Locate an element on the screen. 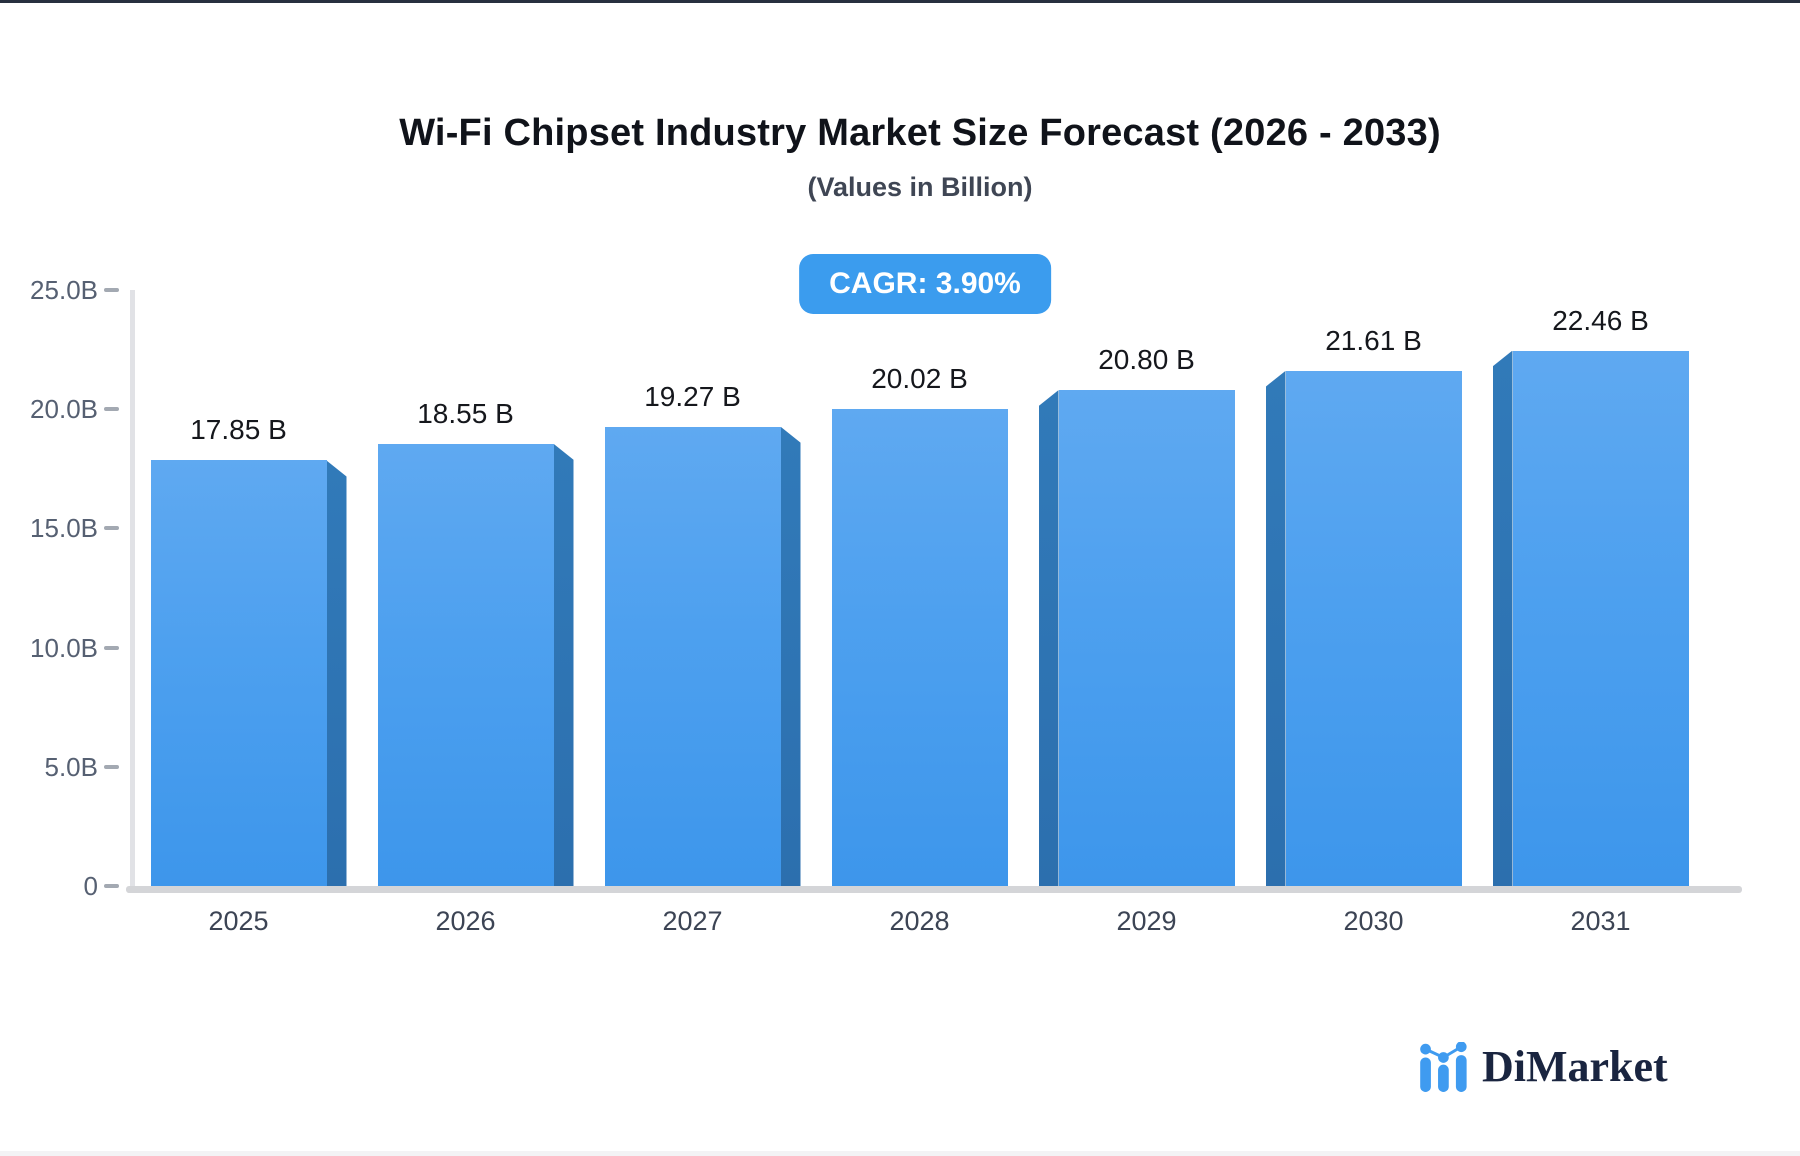  y-tick-label: 25.0B is located at coordinates (64, 290).